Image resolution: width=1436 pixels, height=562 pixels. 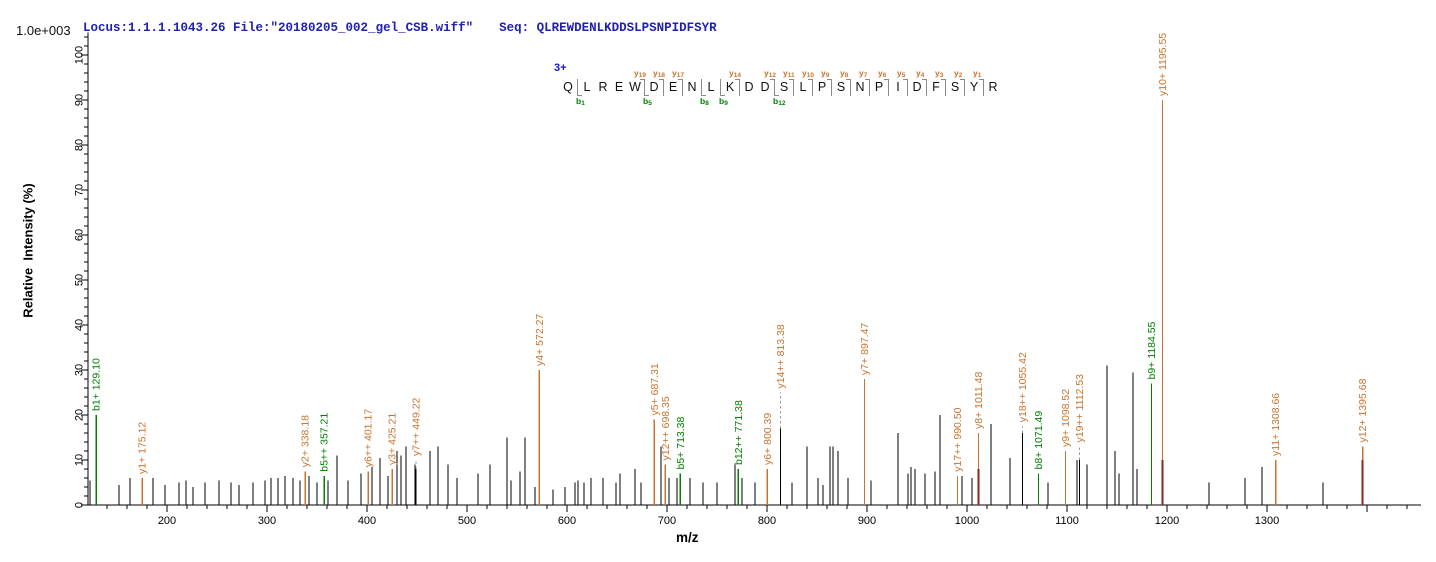 I want to click on b-ion-label: b5, so click(x=647, y=101).